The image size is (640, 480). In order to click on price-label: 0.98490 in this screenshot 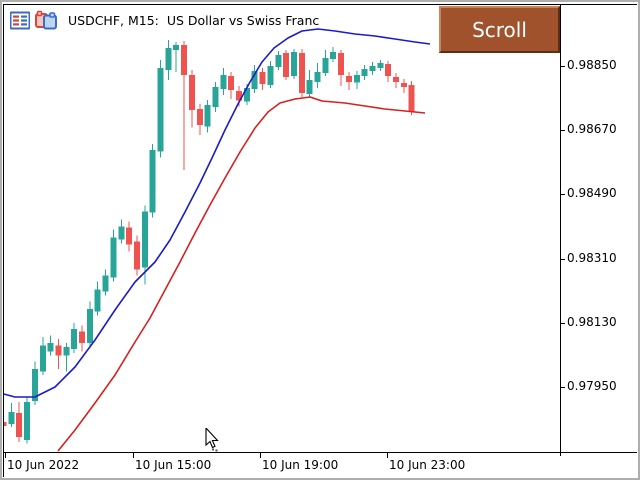, I will do `click(592, 193)`.